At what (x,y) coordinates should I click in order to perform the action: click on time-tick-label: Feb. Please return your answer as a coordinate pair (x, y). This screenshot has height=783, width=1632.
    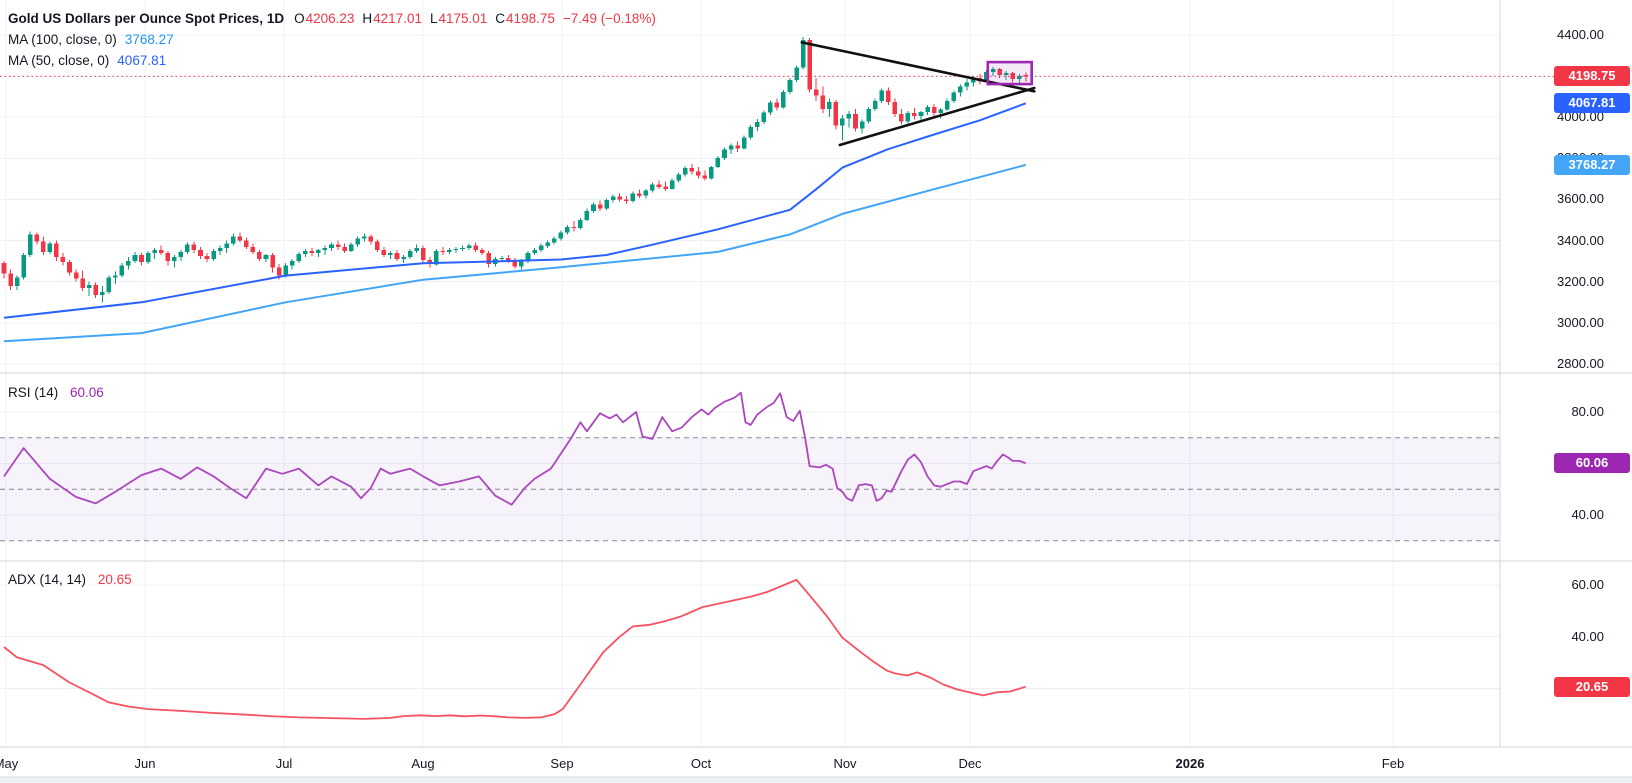
    Looking at the image, I should click on (1393, 763).